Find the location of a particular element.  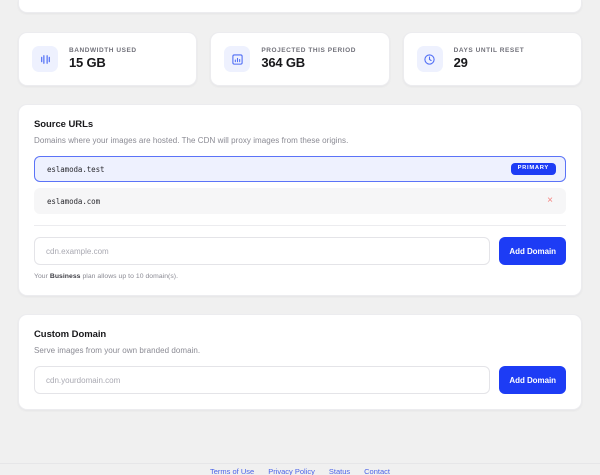

domain-name: eslamoda.com is located at coordinates (73, 201).